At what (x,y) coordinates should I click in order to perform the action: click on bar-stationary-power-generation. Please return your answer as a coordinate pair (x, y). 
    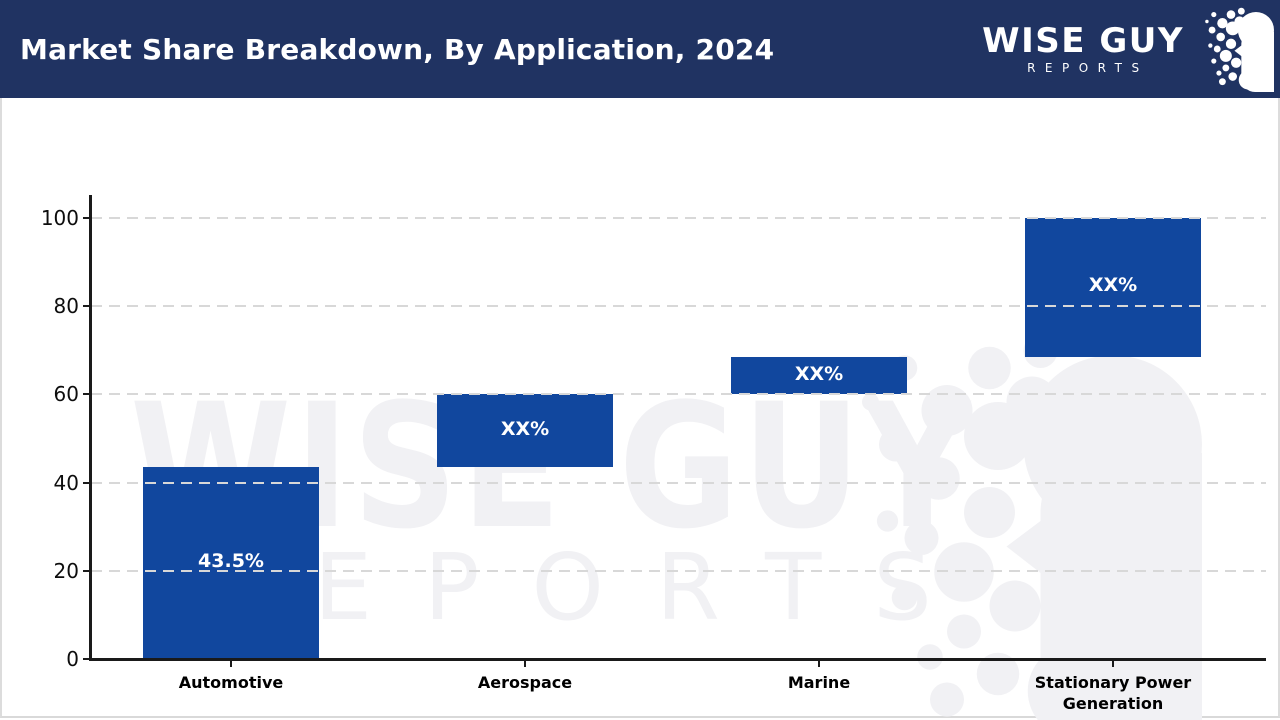
    Looking at the image, I should click on (1113, 287).